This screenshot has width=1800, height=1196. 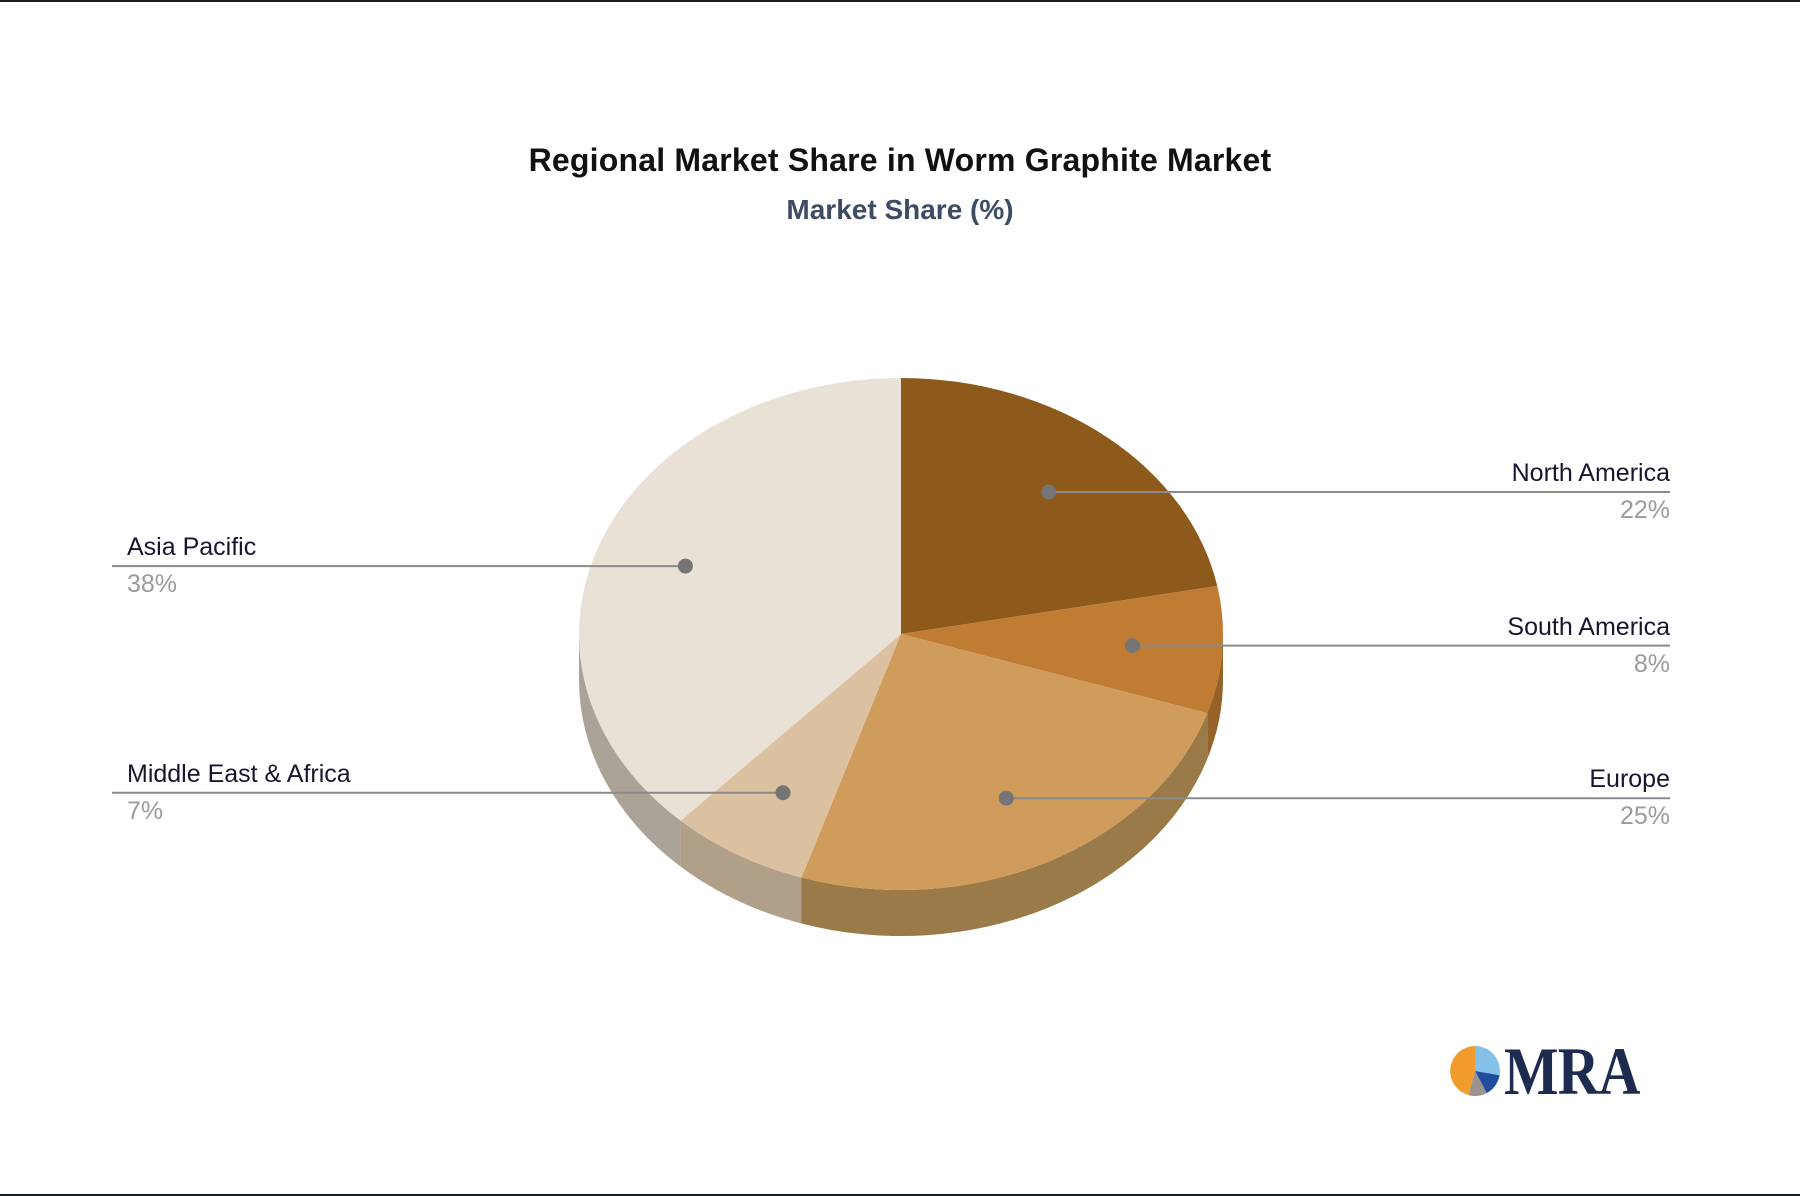 I want to click on slice-value-north-america: 22%, so click(x=1644, y=510).